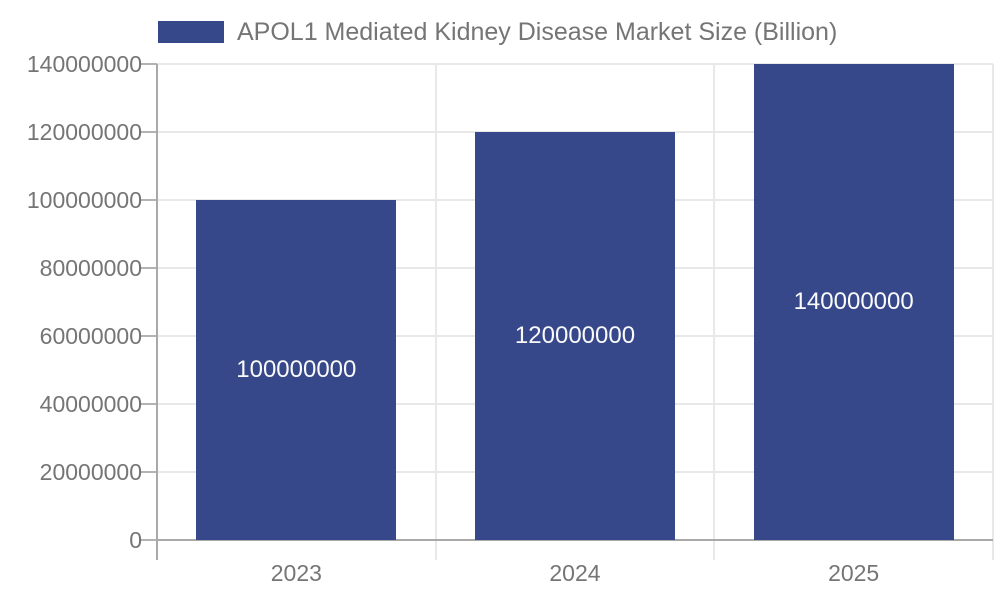  What do you see at coordinates (575, 64) in the screenshot?
I see `gridline-horizontal` at bounding box center [575, 64].